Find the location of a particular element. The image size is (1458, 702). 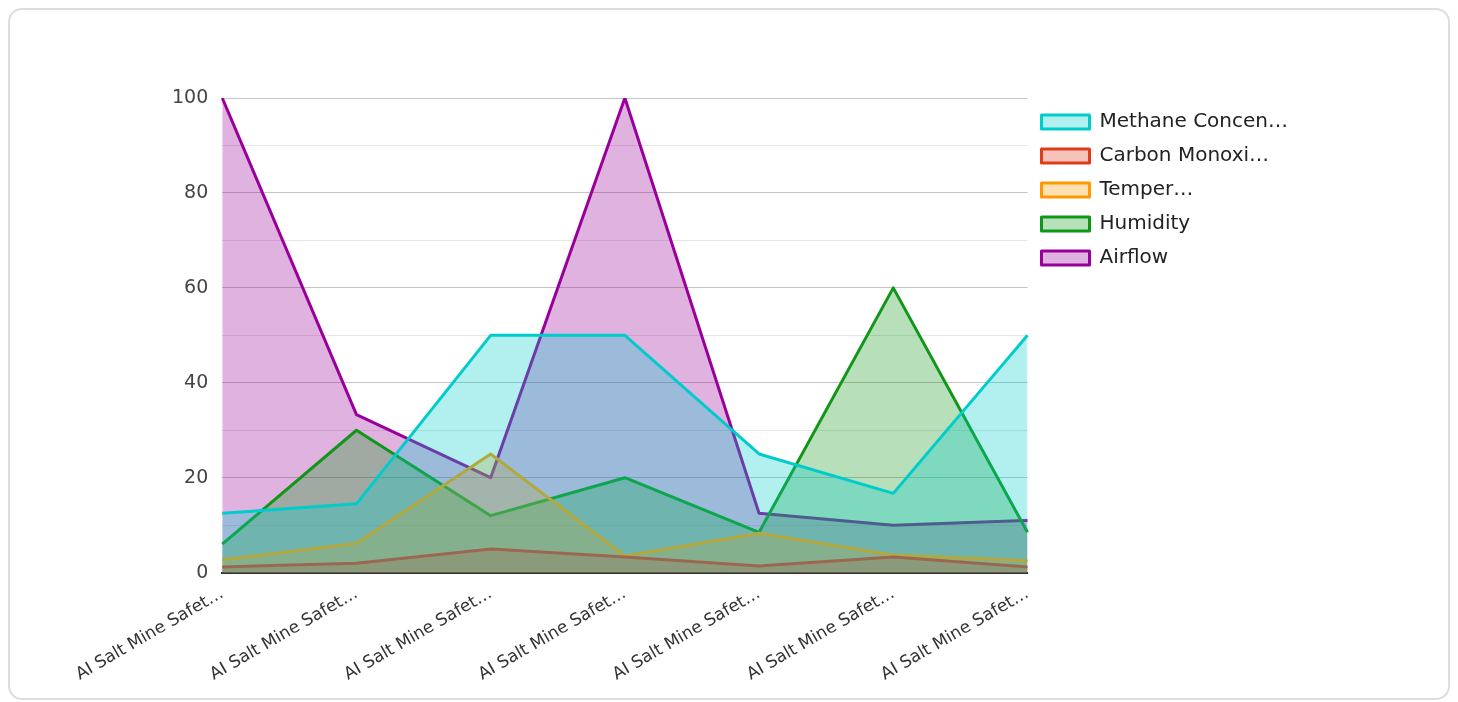

y-tick-label: 100 is located at coordinates (190, 95).